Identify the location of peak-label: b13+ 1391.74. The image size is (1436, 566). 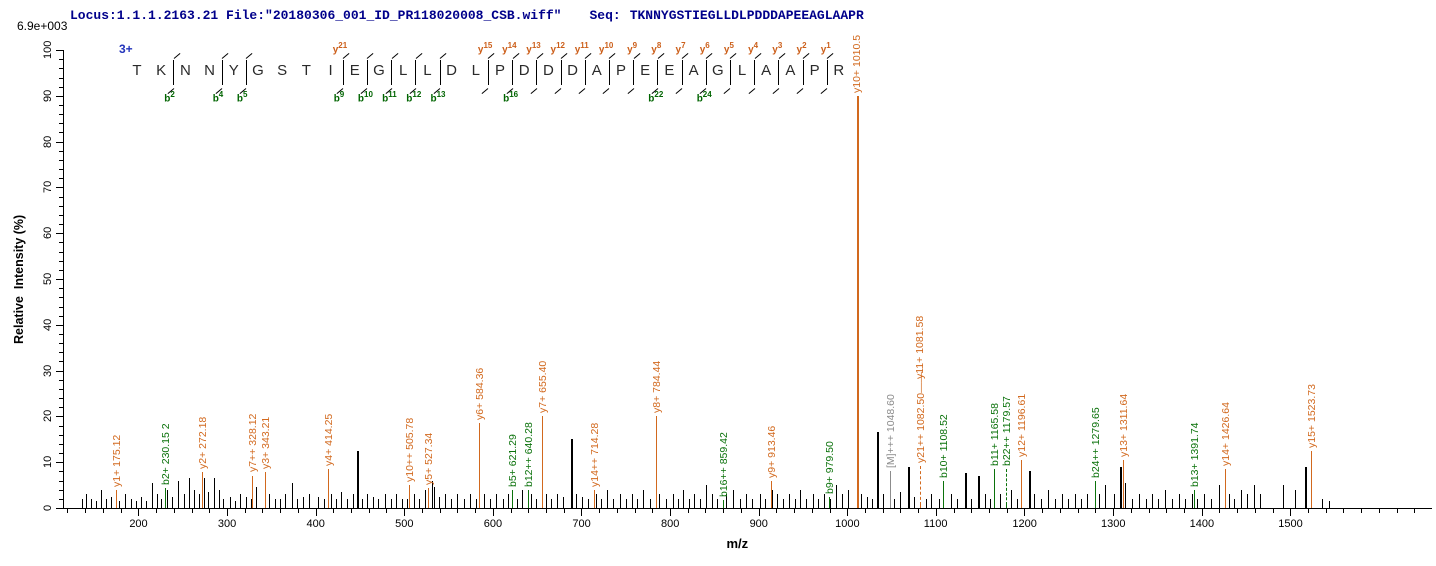
(1195, 455).